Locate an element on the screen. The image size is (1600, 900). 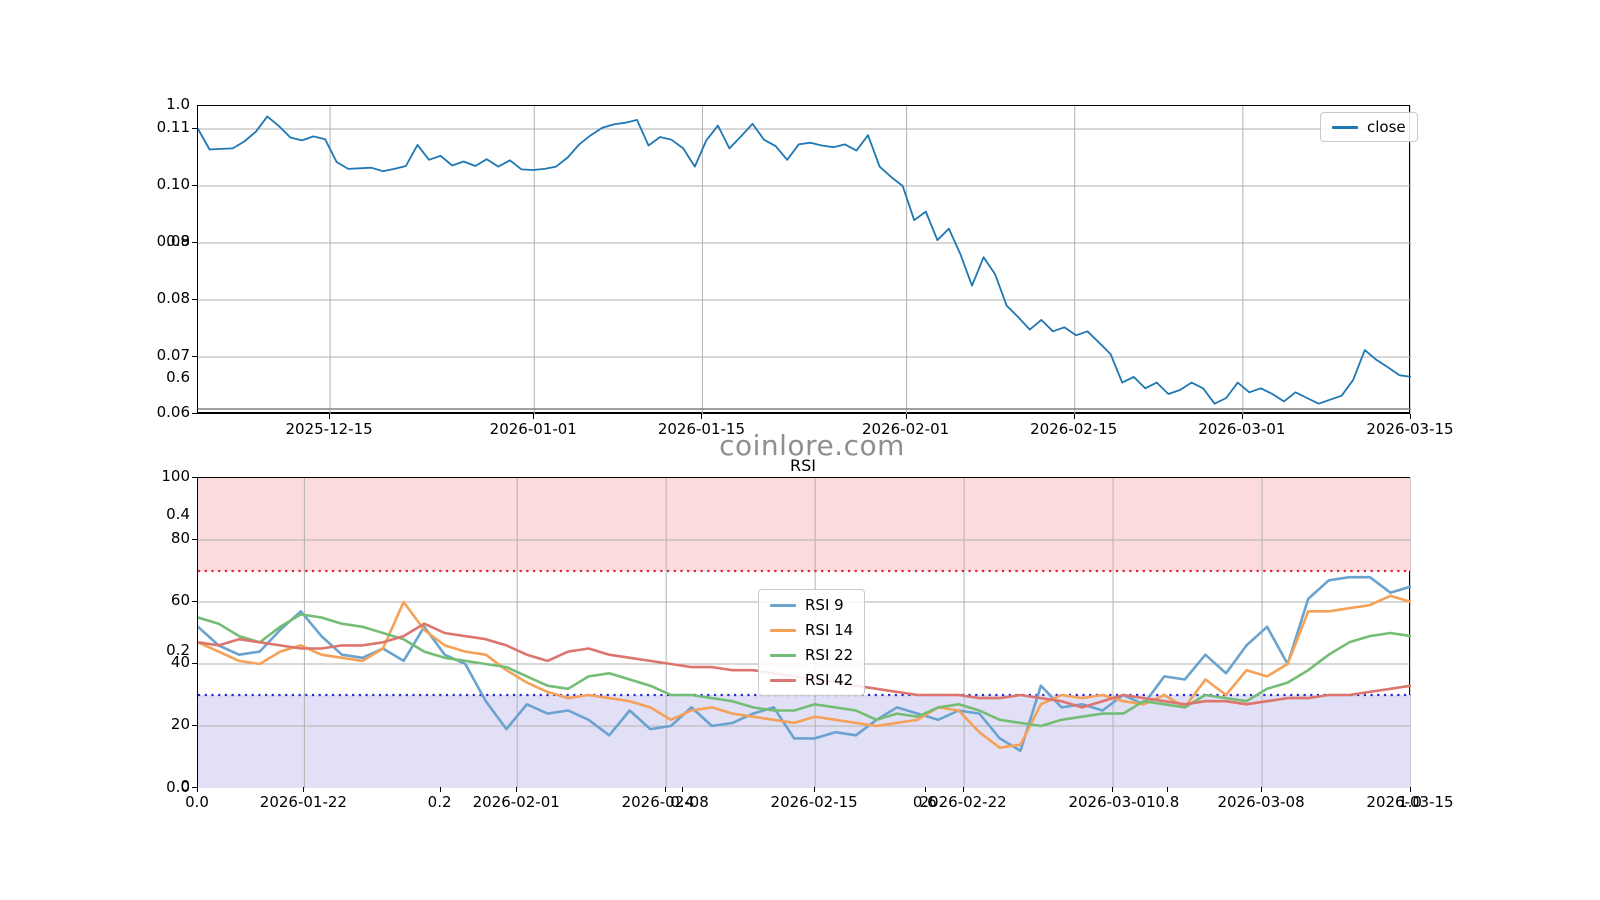
y-tick-label-rsi: 0 is located at coordinates (185, 786).